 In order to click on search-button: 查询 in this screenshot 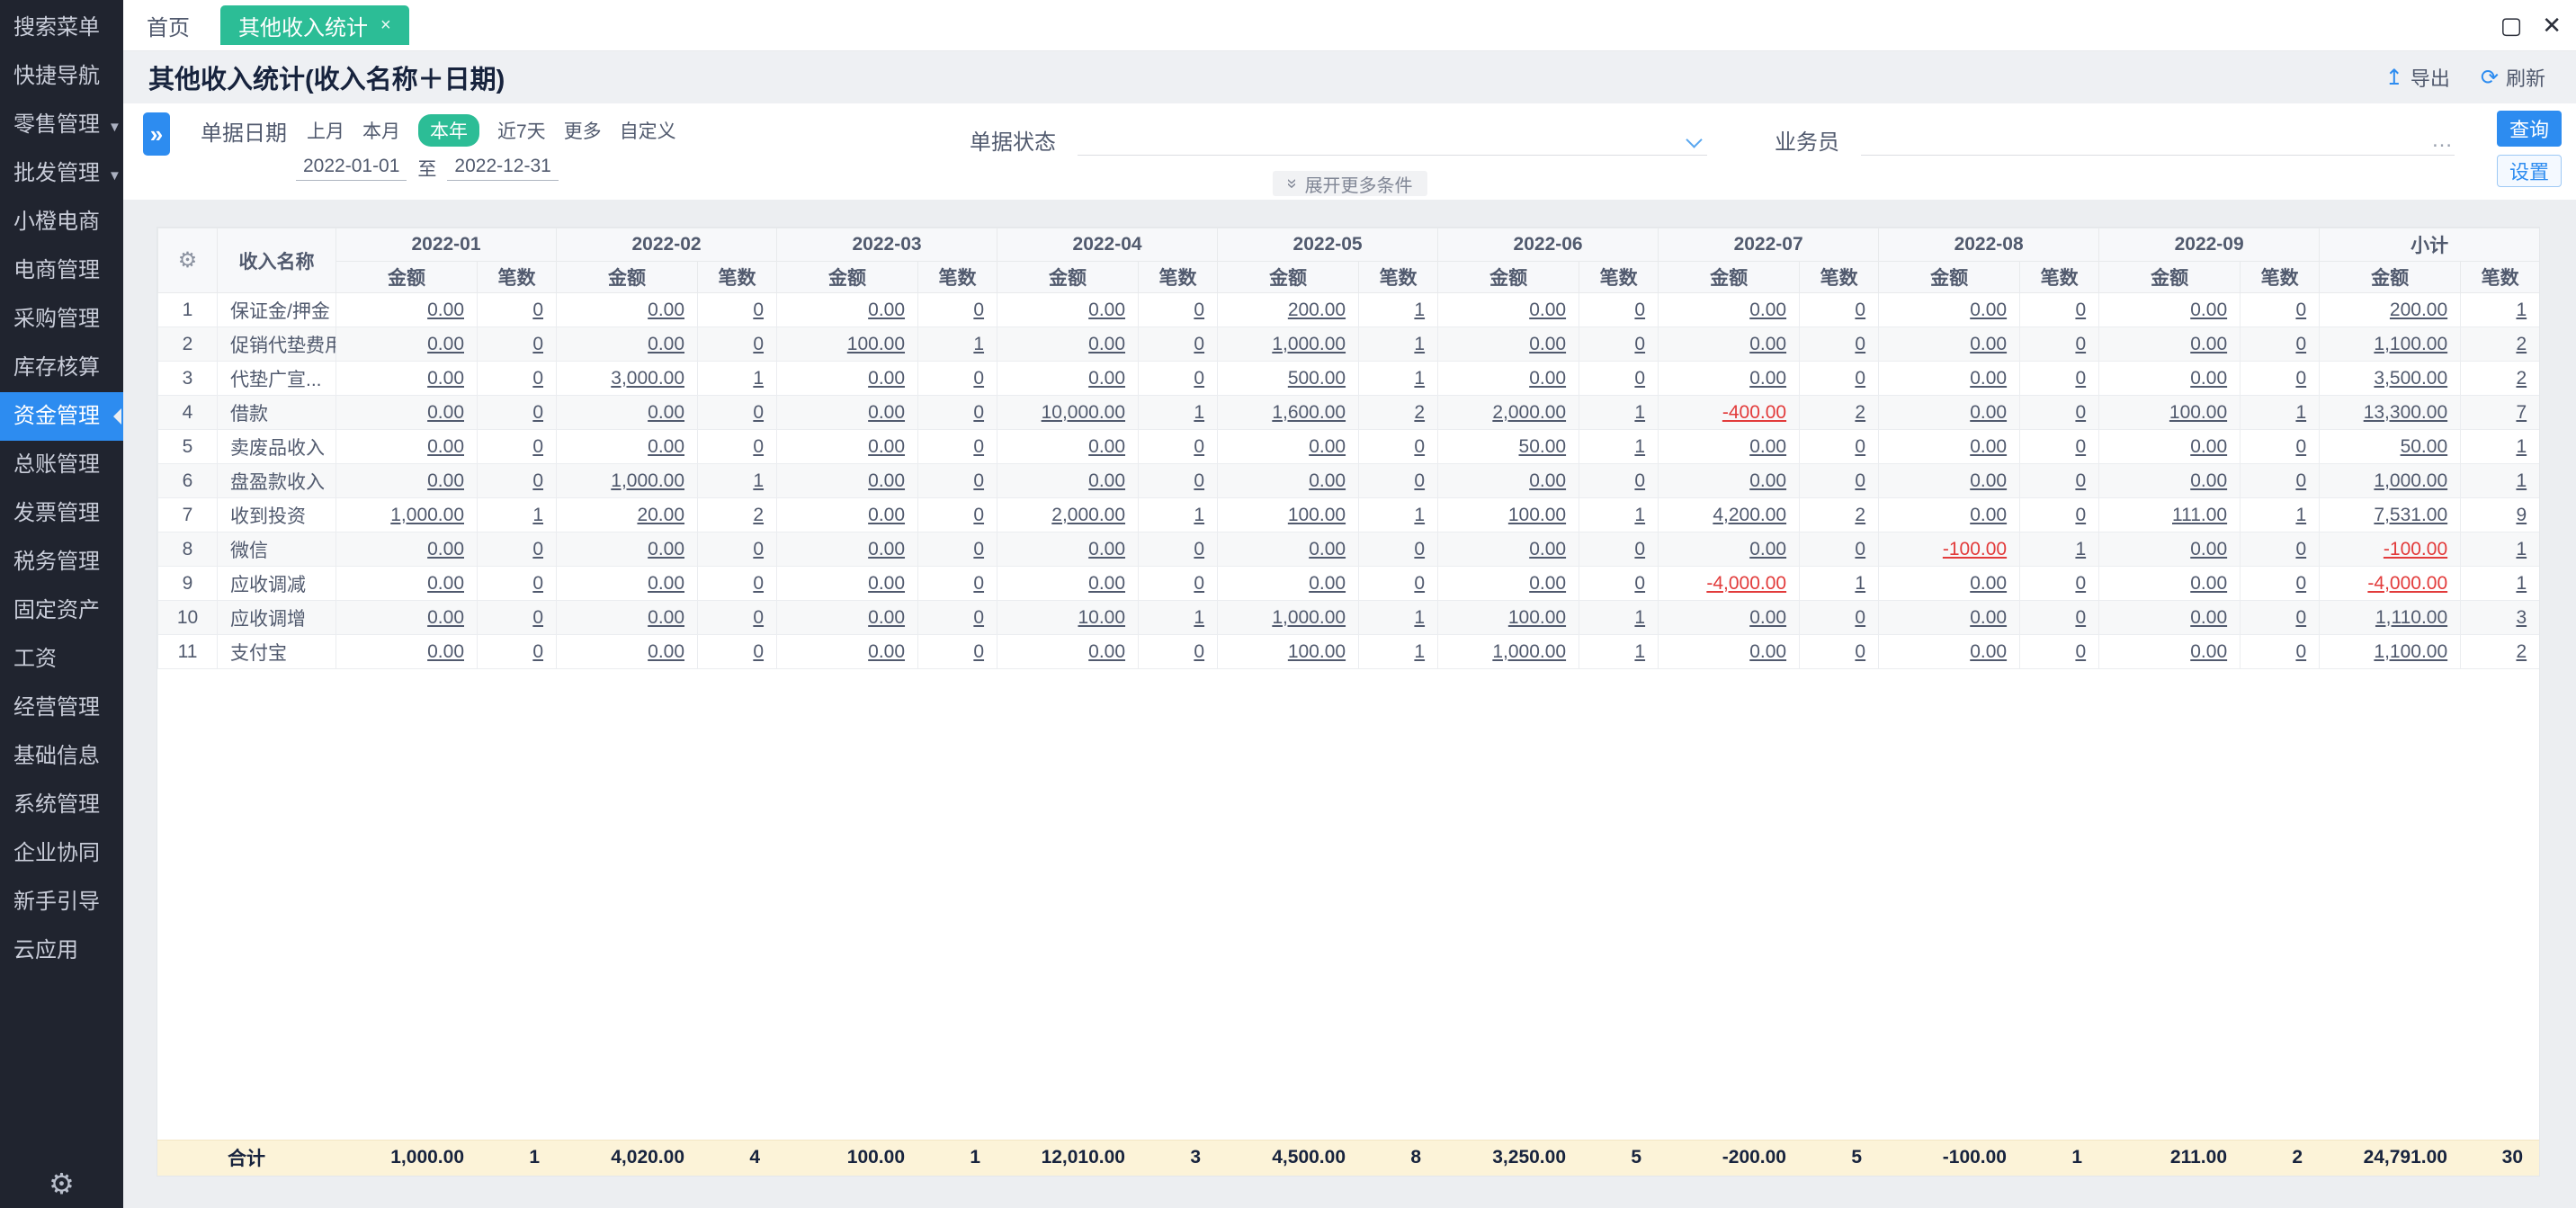, I will do `click(2529, 129)`.